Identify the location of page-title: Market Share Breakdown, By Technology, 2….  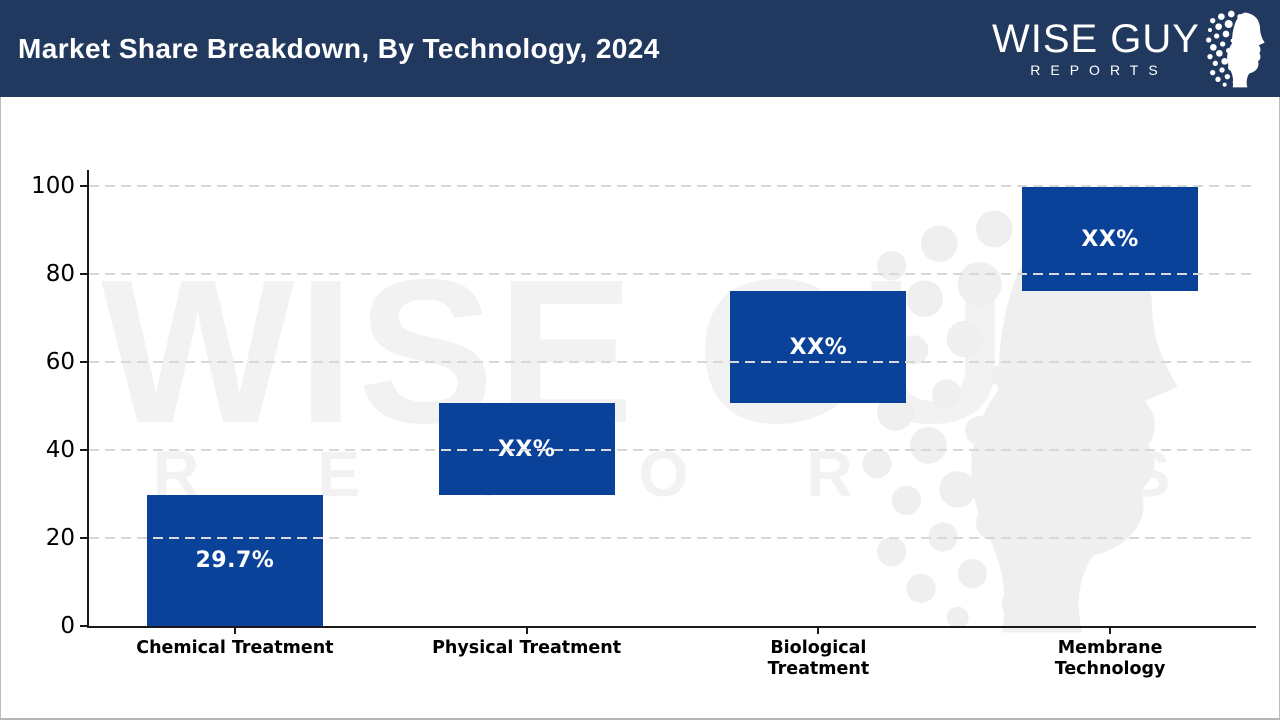
(339, 48).